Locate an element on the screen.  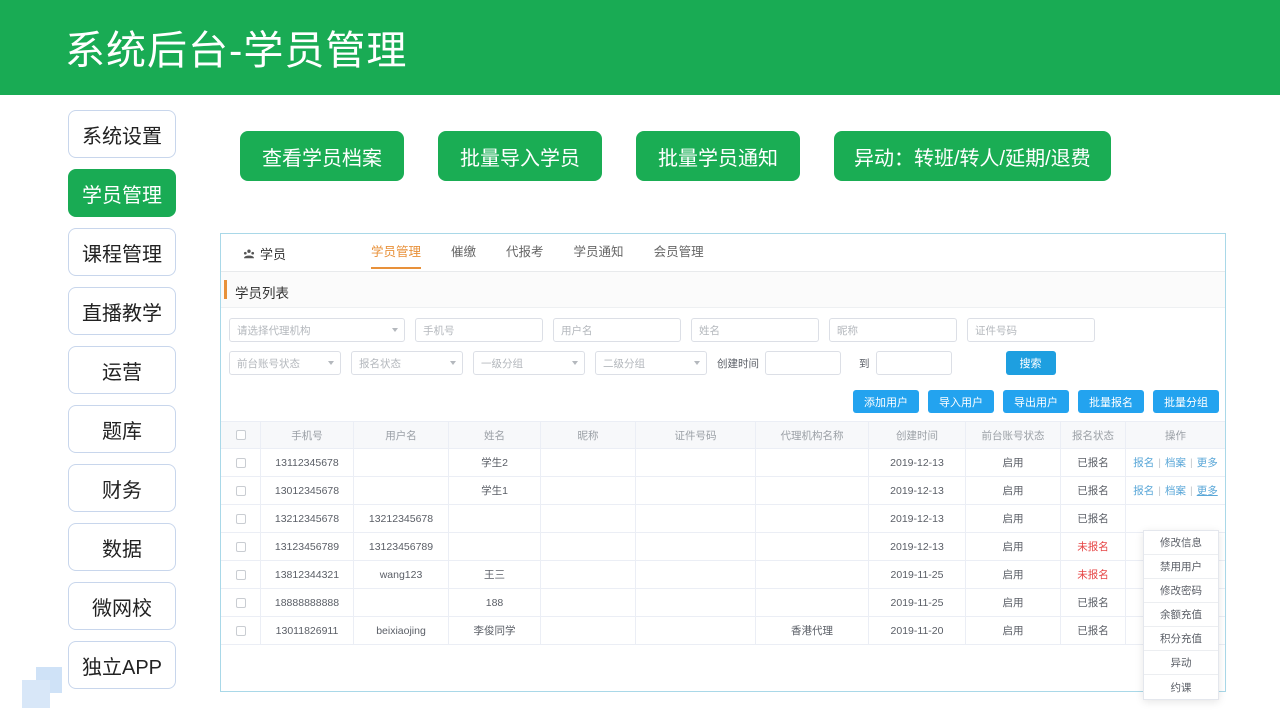
dropdown-item-4: 积分充值 is located at coordinates (1181, 639).